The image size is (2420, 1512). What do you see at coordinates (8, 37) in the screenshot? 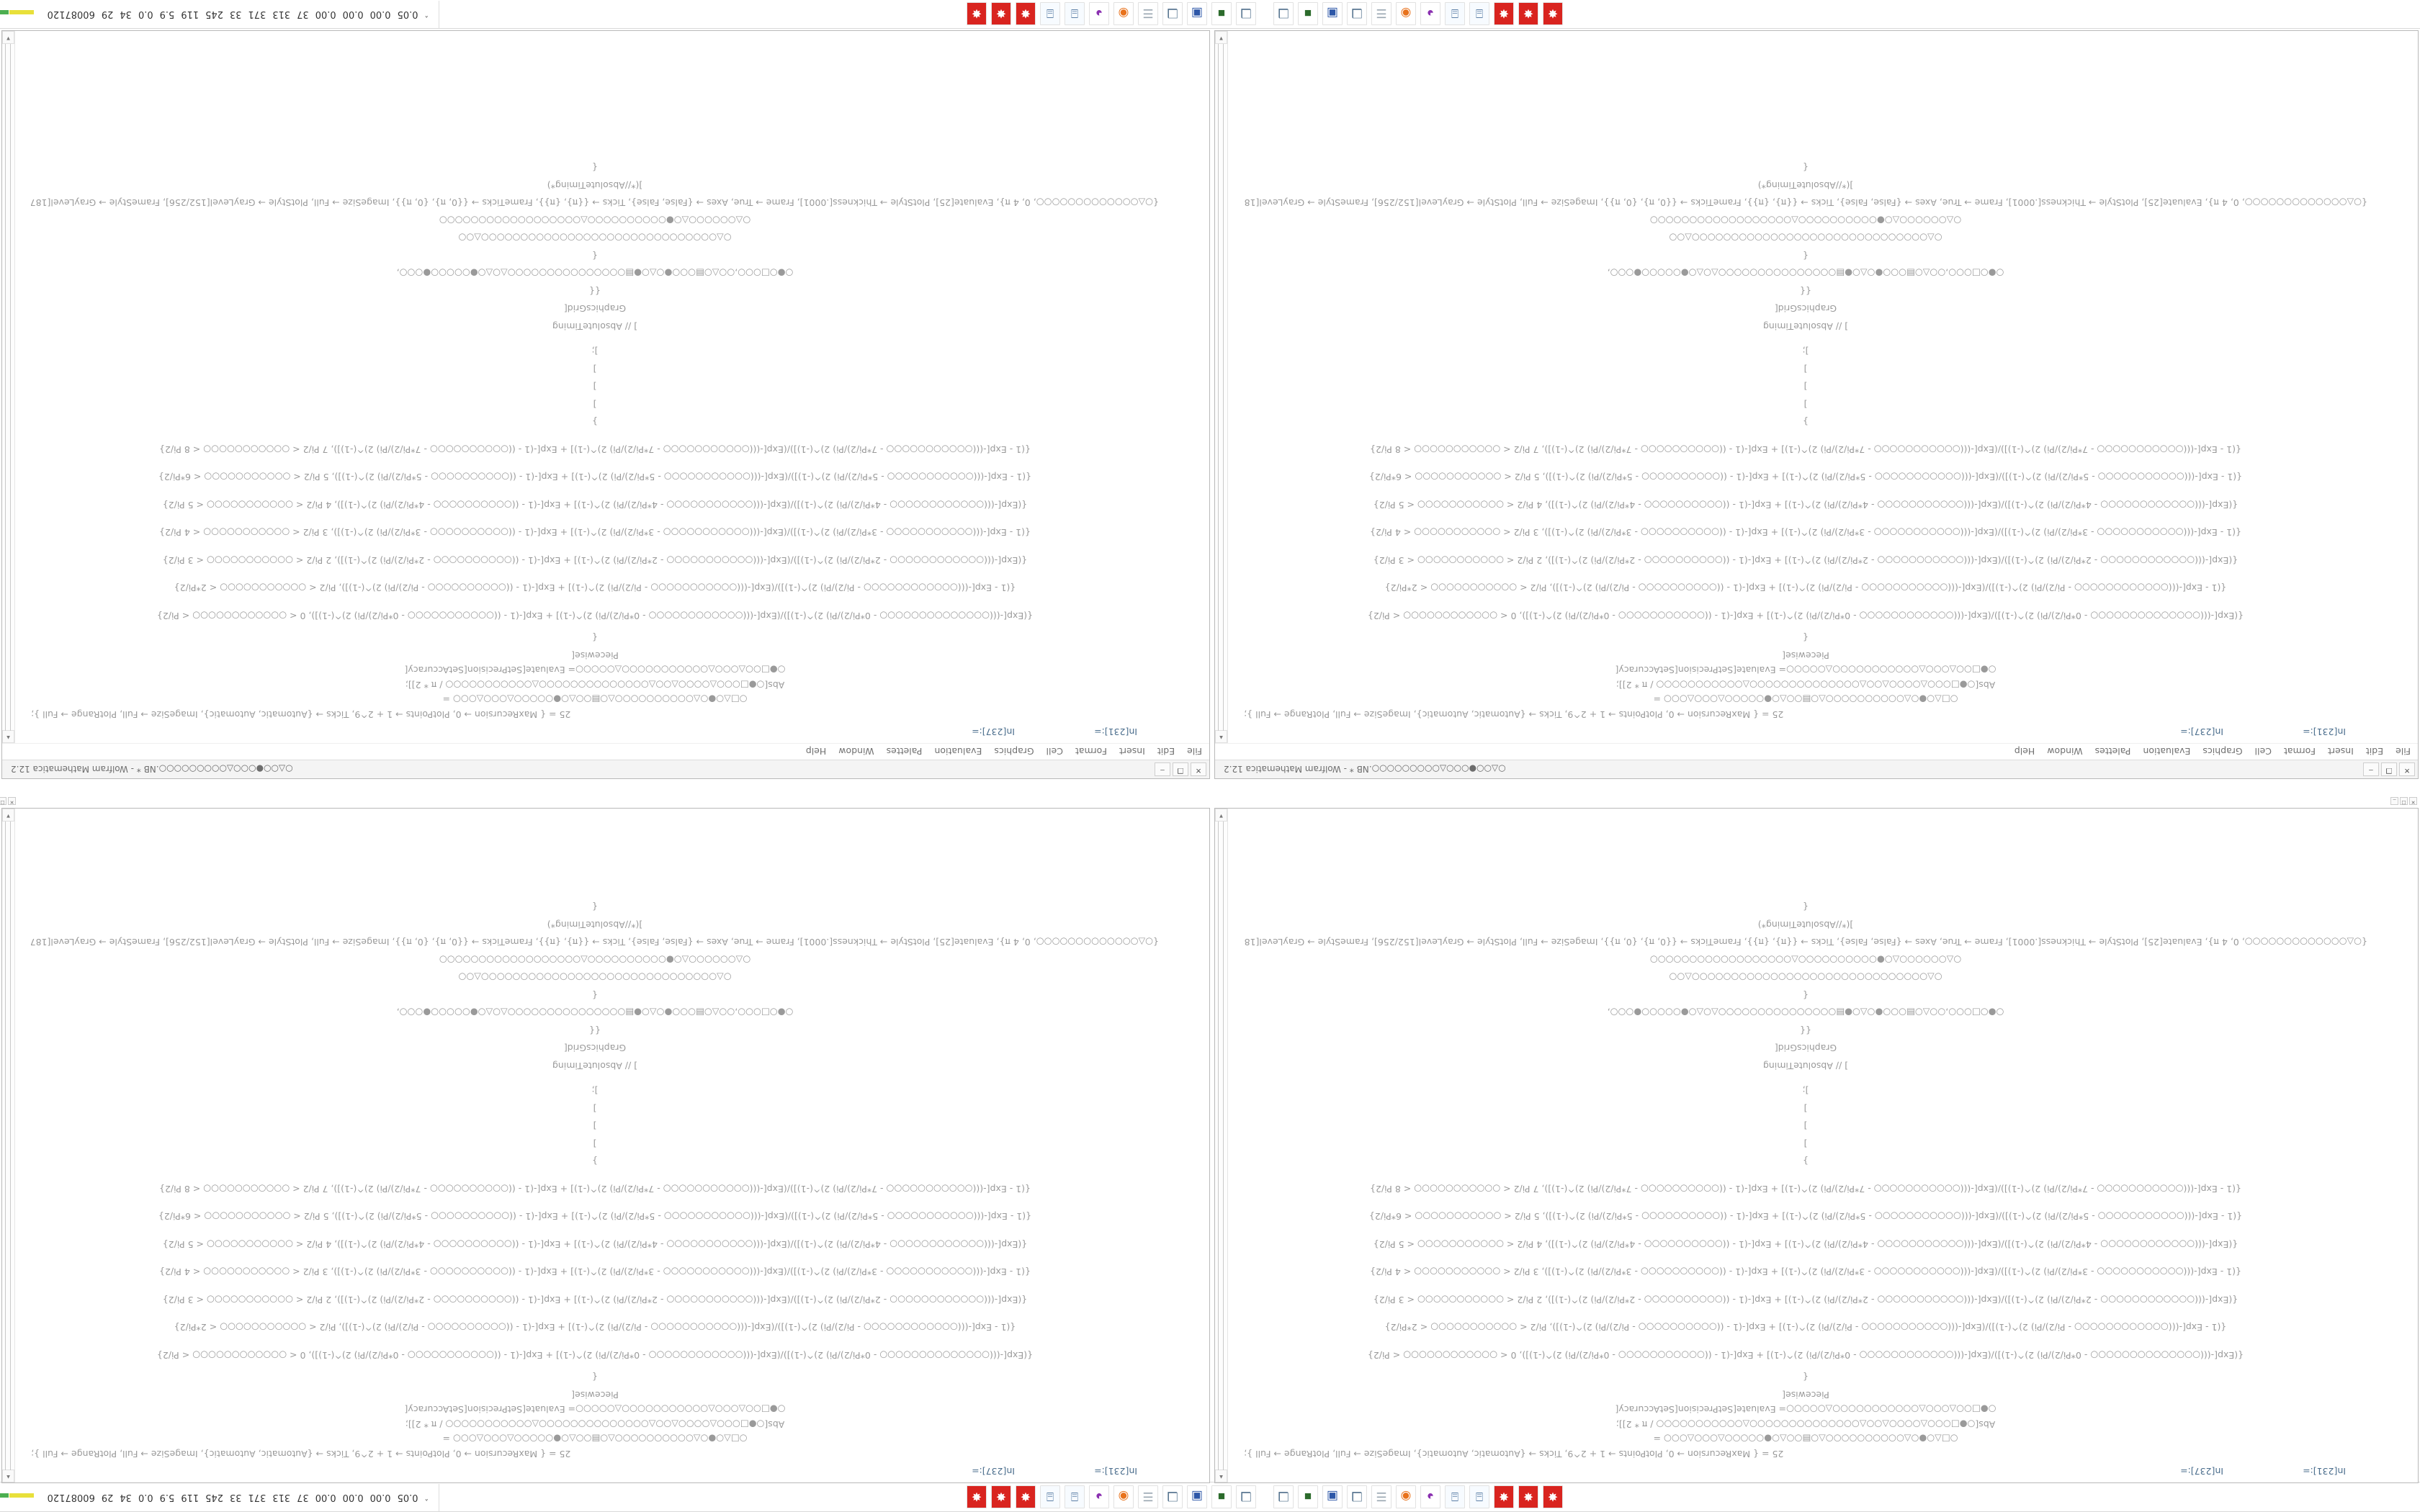
I see `scroll-down-icon-2: ▼` at bounding box center [8, 37].